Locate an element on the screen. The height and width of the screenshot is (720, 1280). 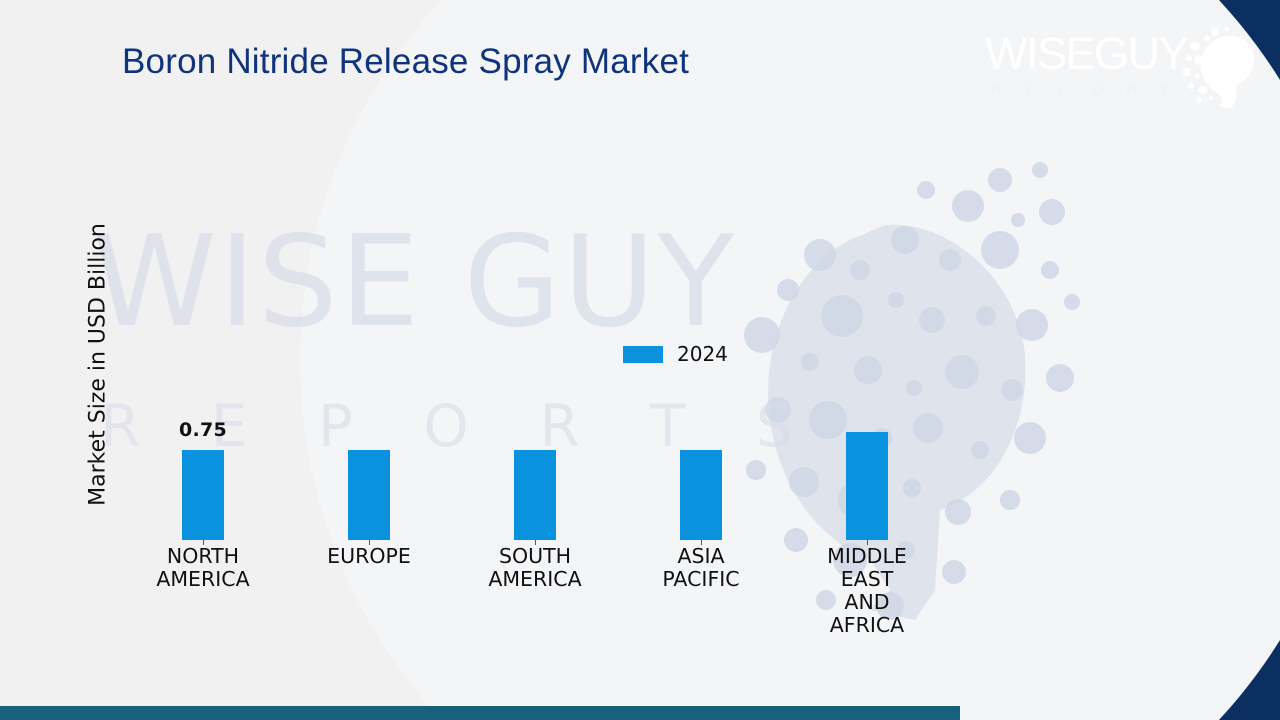
x-axis-label-4: MIDDLE EAST AND AFRICA is located at coordinates (867, 591).